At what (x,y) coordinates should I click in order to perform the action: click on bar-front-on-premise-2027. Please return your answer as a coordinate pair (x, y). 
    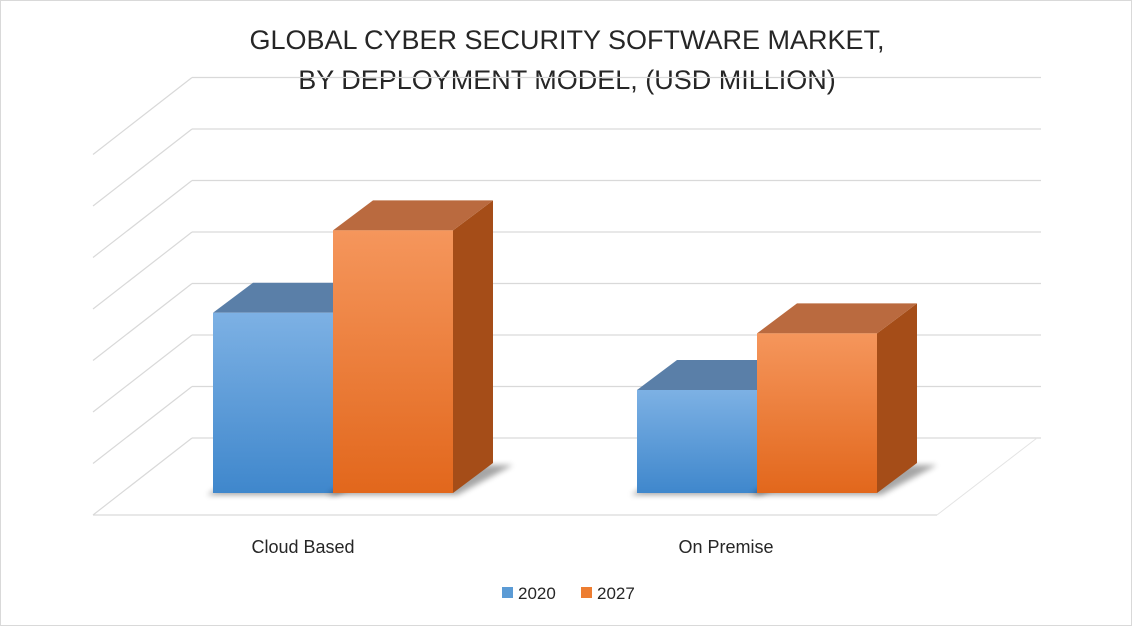
    Looking at the image, I should click on (817, 413).